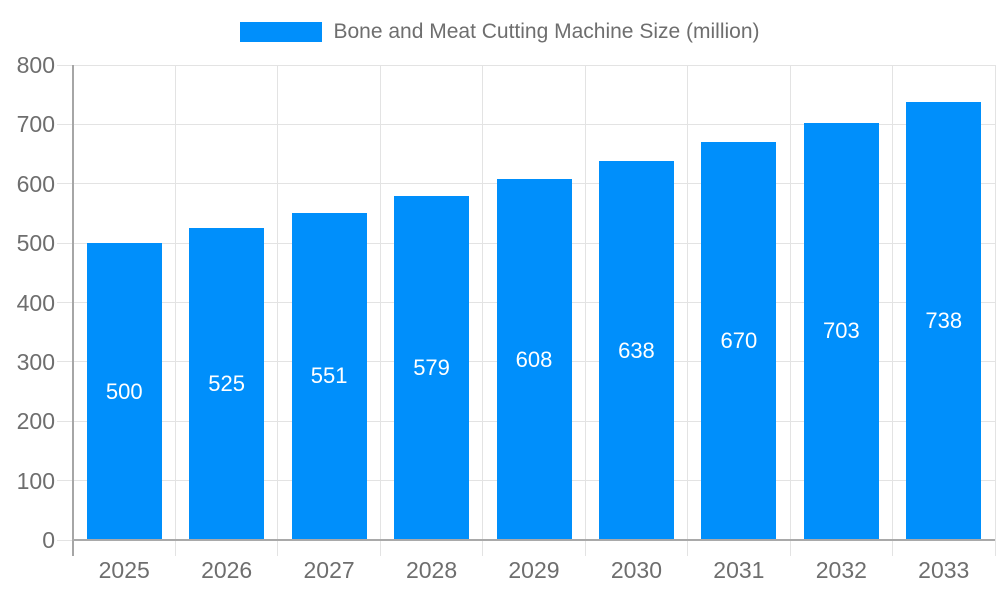 Image resolution: width=1000 pixels, height=600 pixels. I want to click on bar-value-label: 638, so click(636, 350).